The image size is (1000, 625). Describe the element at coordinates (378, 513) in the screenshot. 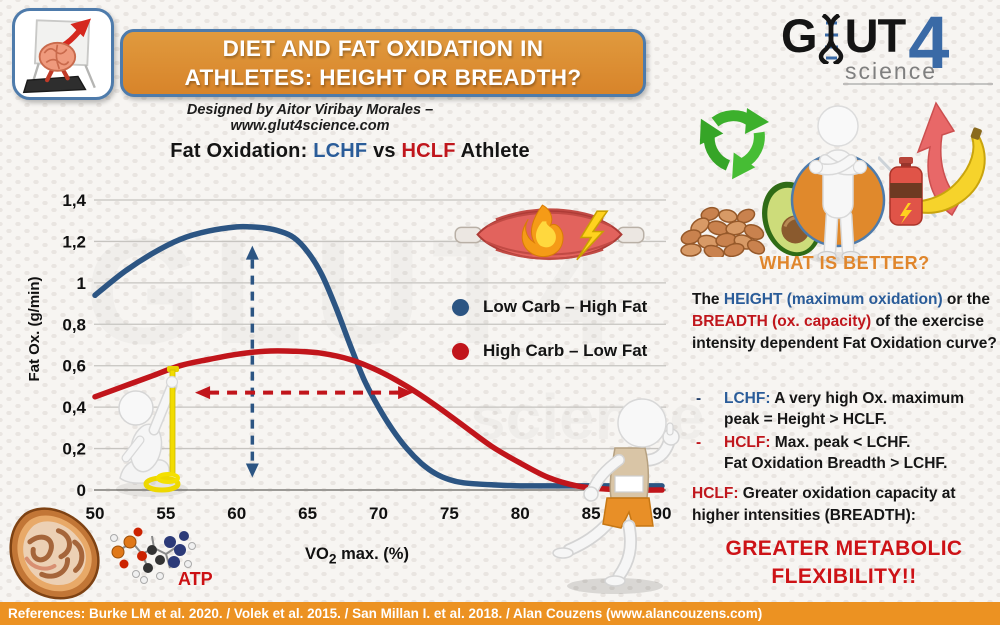

I see `svg-text: 70` at that location.